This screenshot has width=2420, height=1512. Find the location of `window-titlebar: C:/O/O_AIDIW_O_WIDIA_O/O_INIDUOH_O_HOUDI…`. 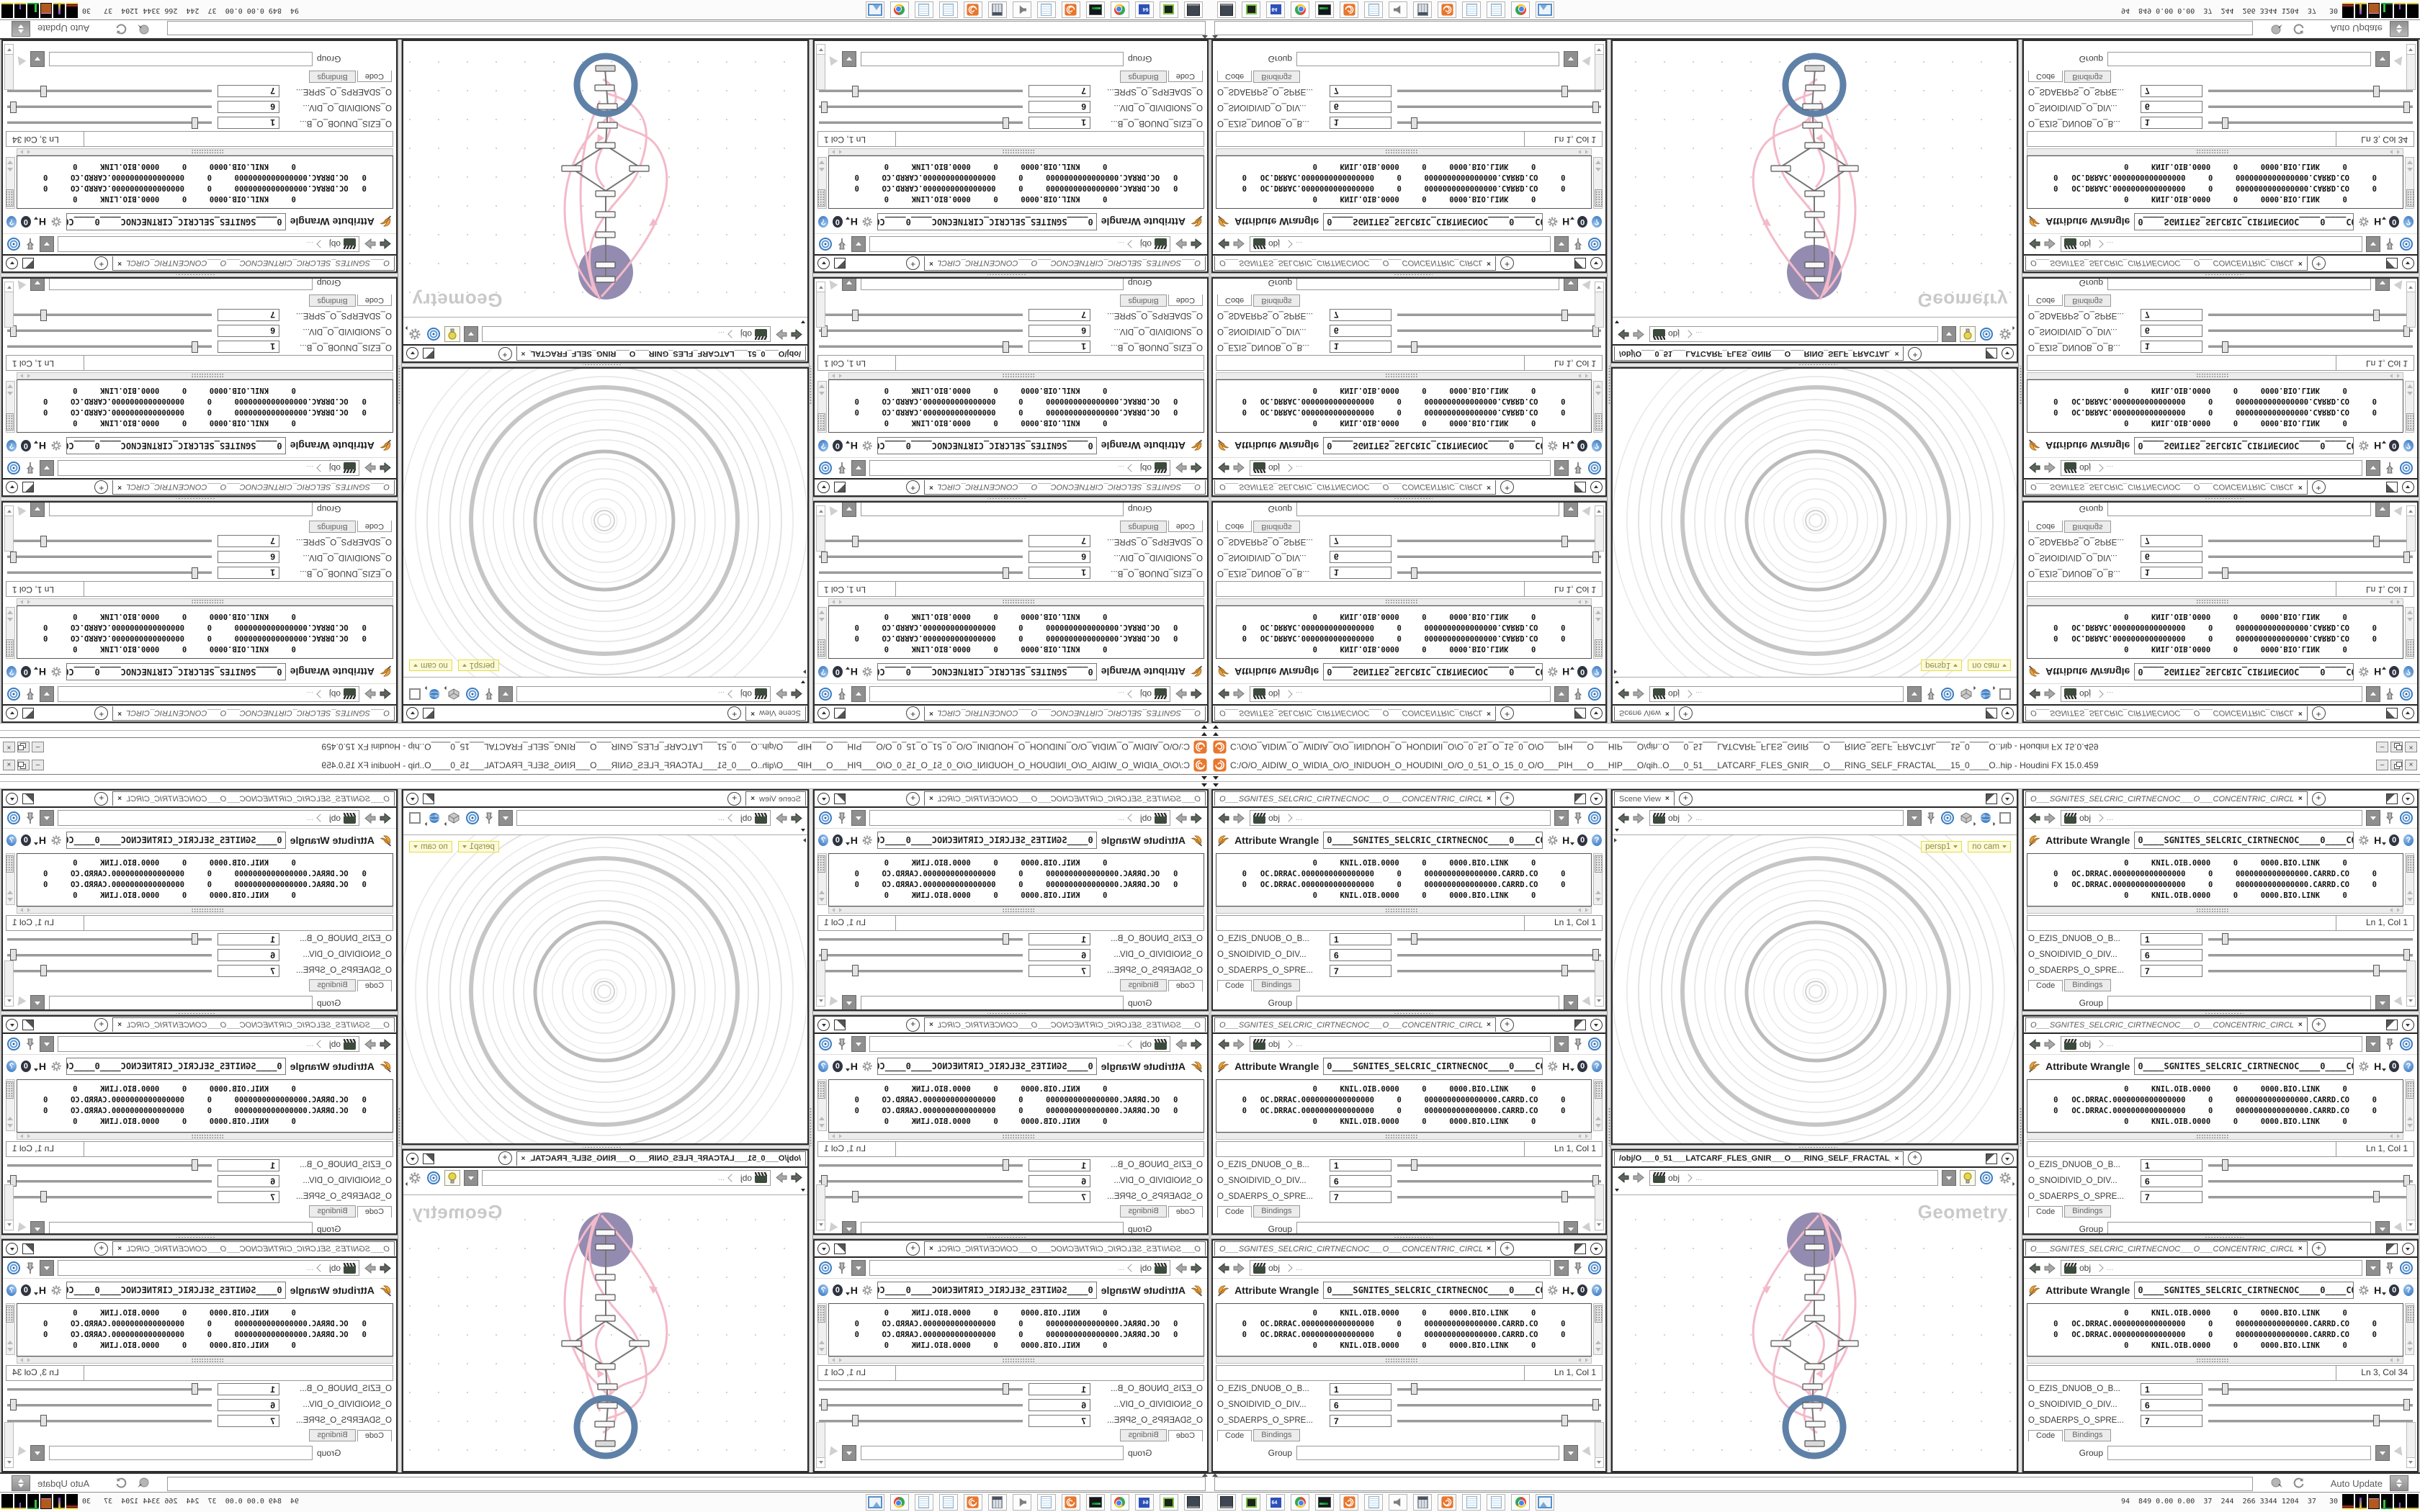

window-titlebar: C:/O/O_AIDIW_O_WIDIA_O/O_INIDUOH_O_HOUDI… is located at coordinates (1815, 765).